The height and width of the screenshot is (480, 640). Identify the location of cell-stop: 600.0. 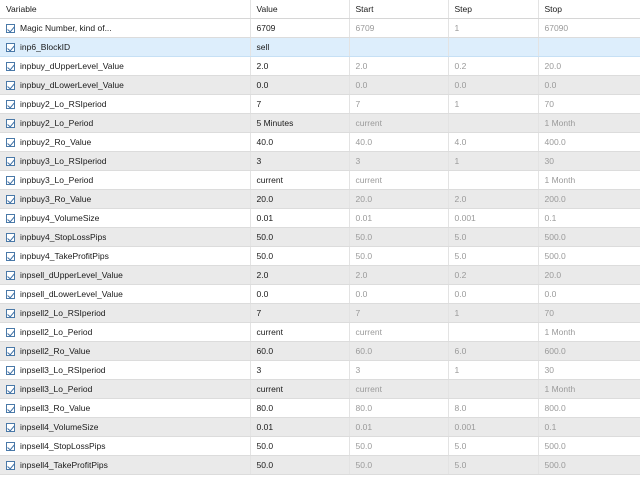
(589, 351).